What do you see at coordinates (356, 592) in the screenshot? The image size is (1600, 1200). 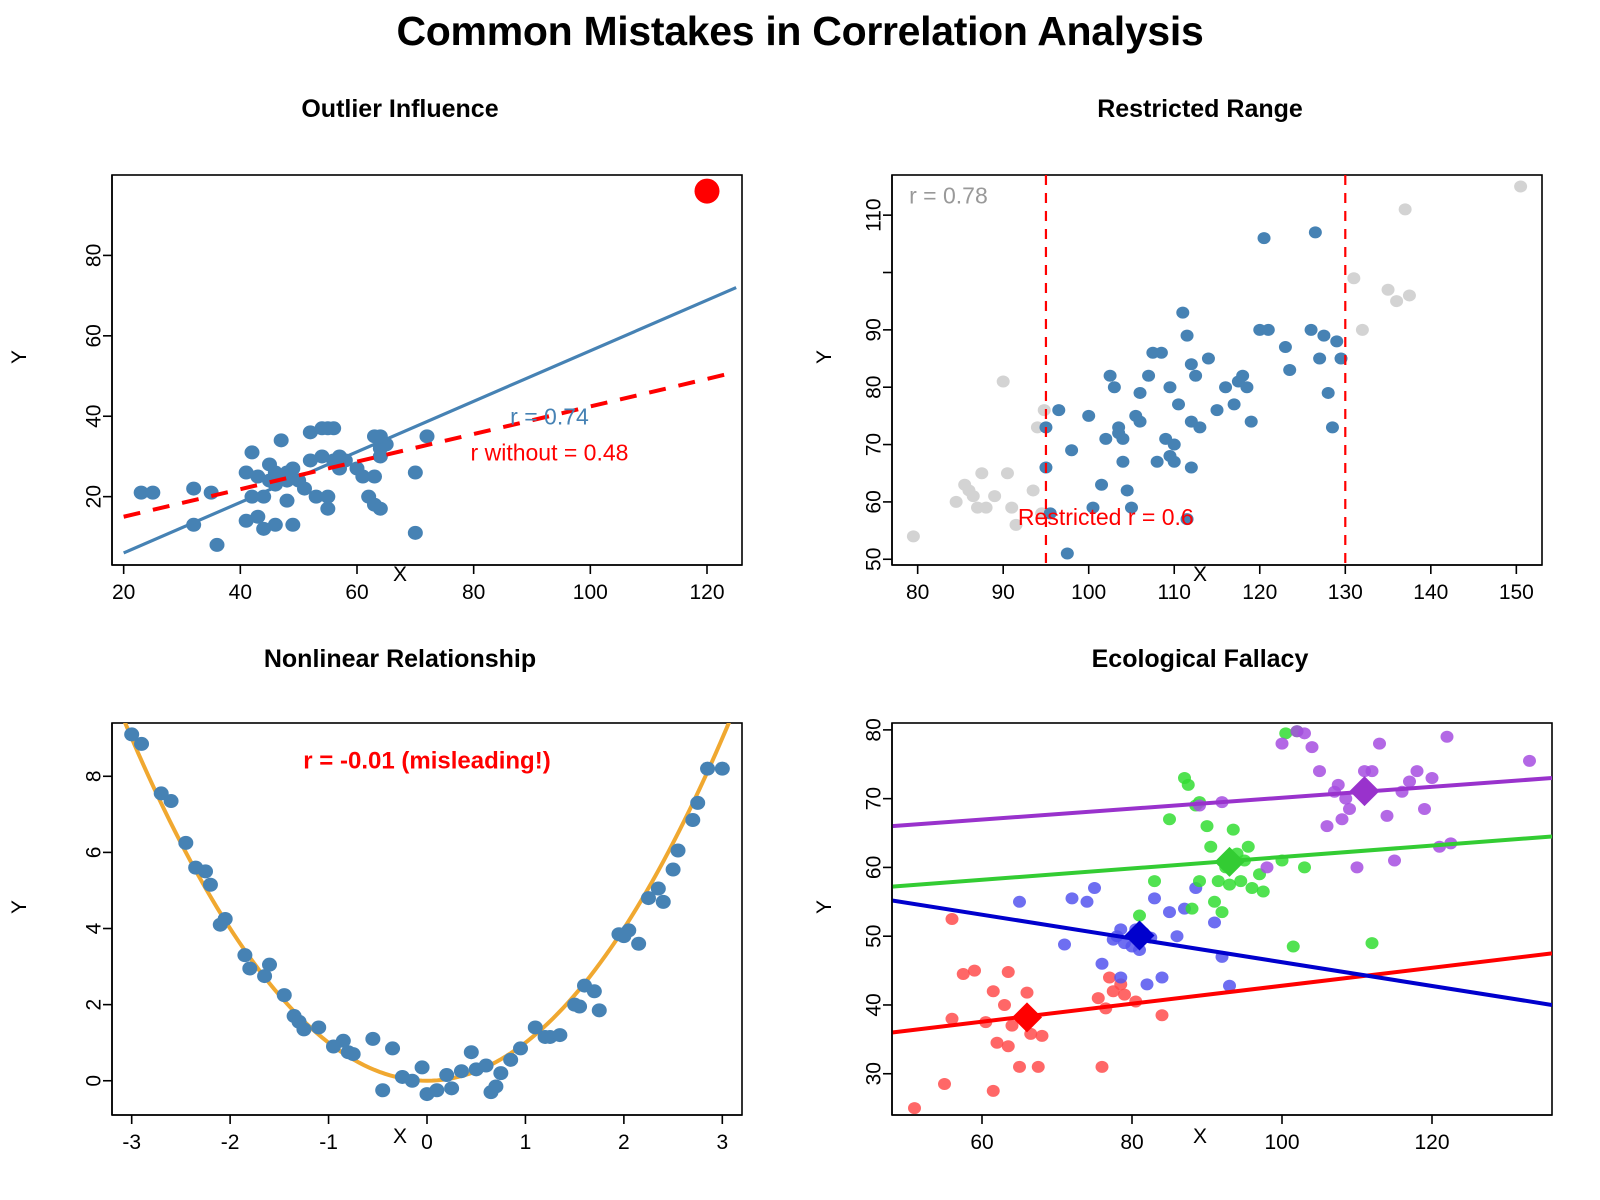 I see `x-tick-label: 60` at bounding box center [356, 592].